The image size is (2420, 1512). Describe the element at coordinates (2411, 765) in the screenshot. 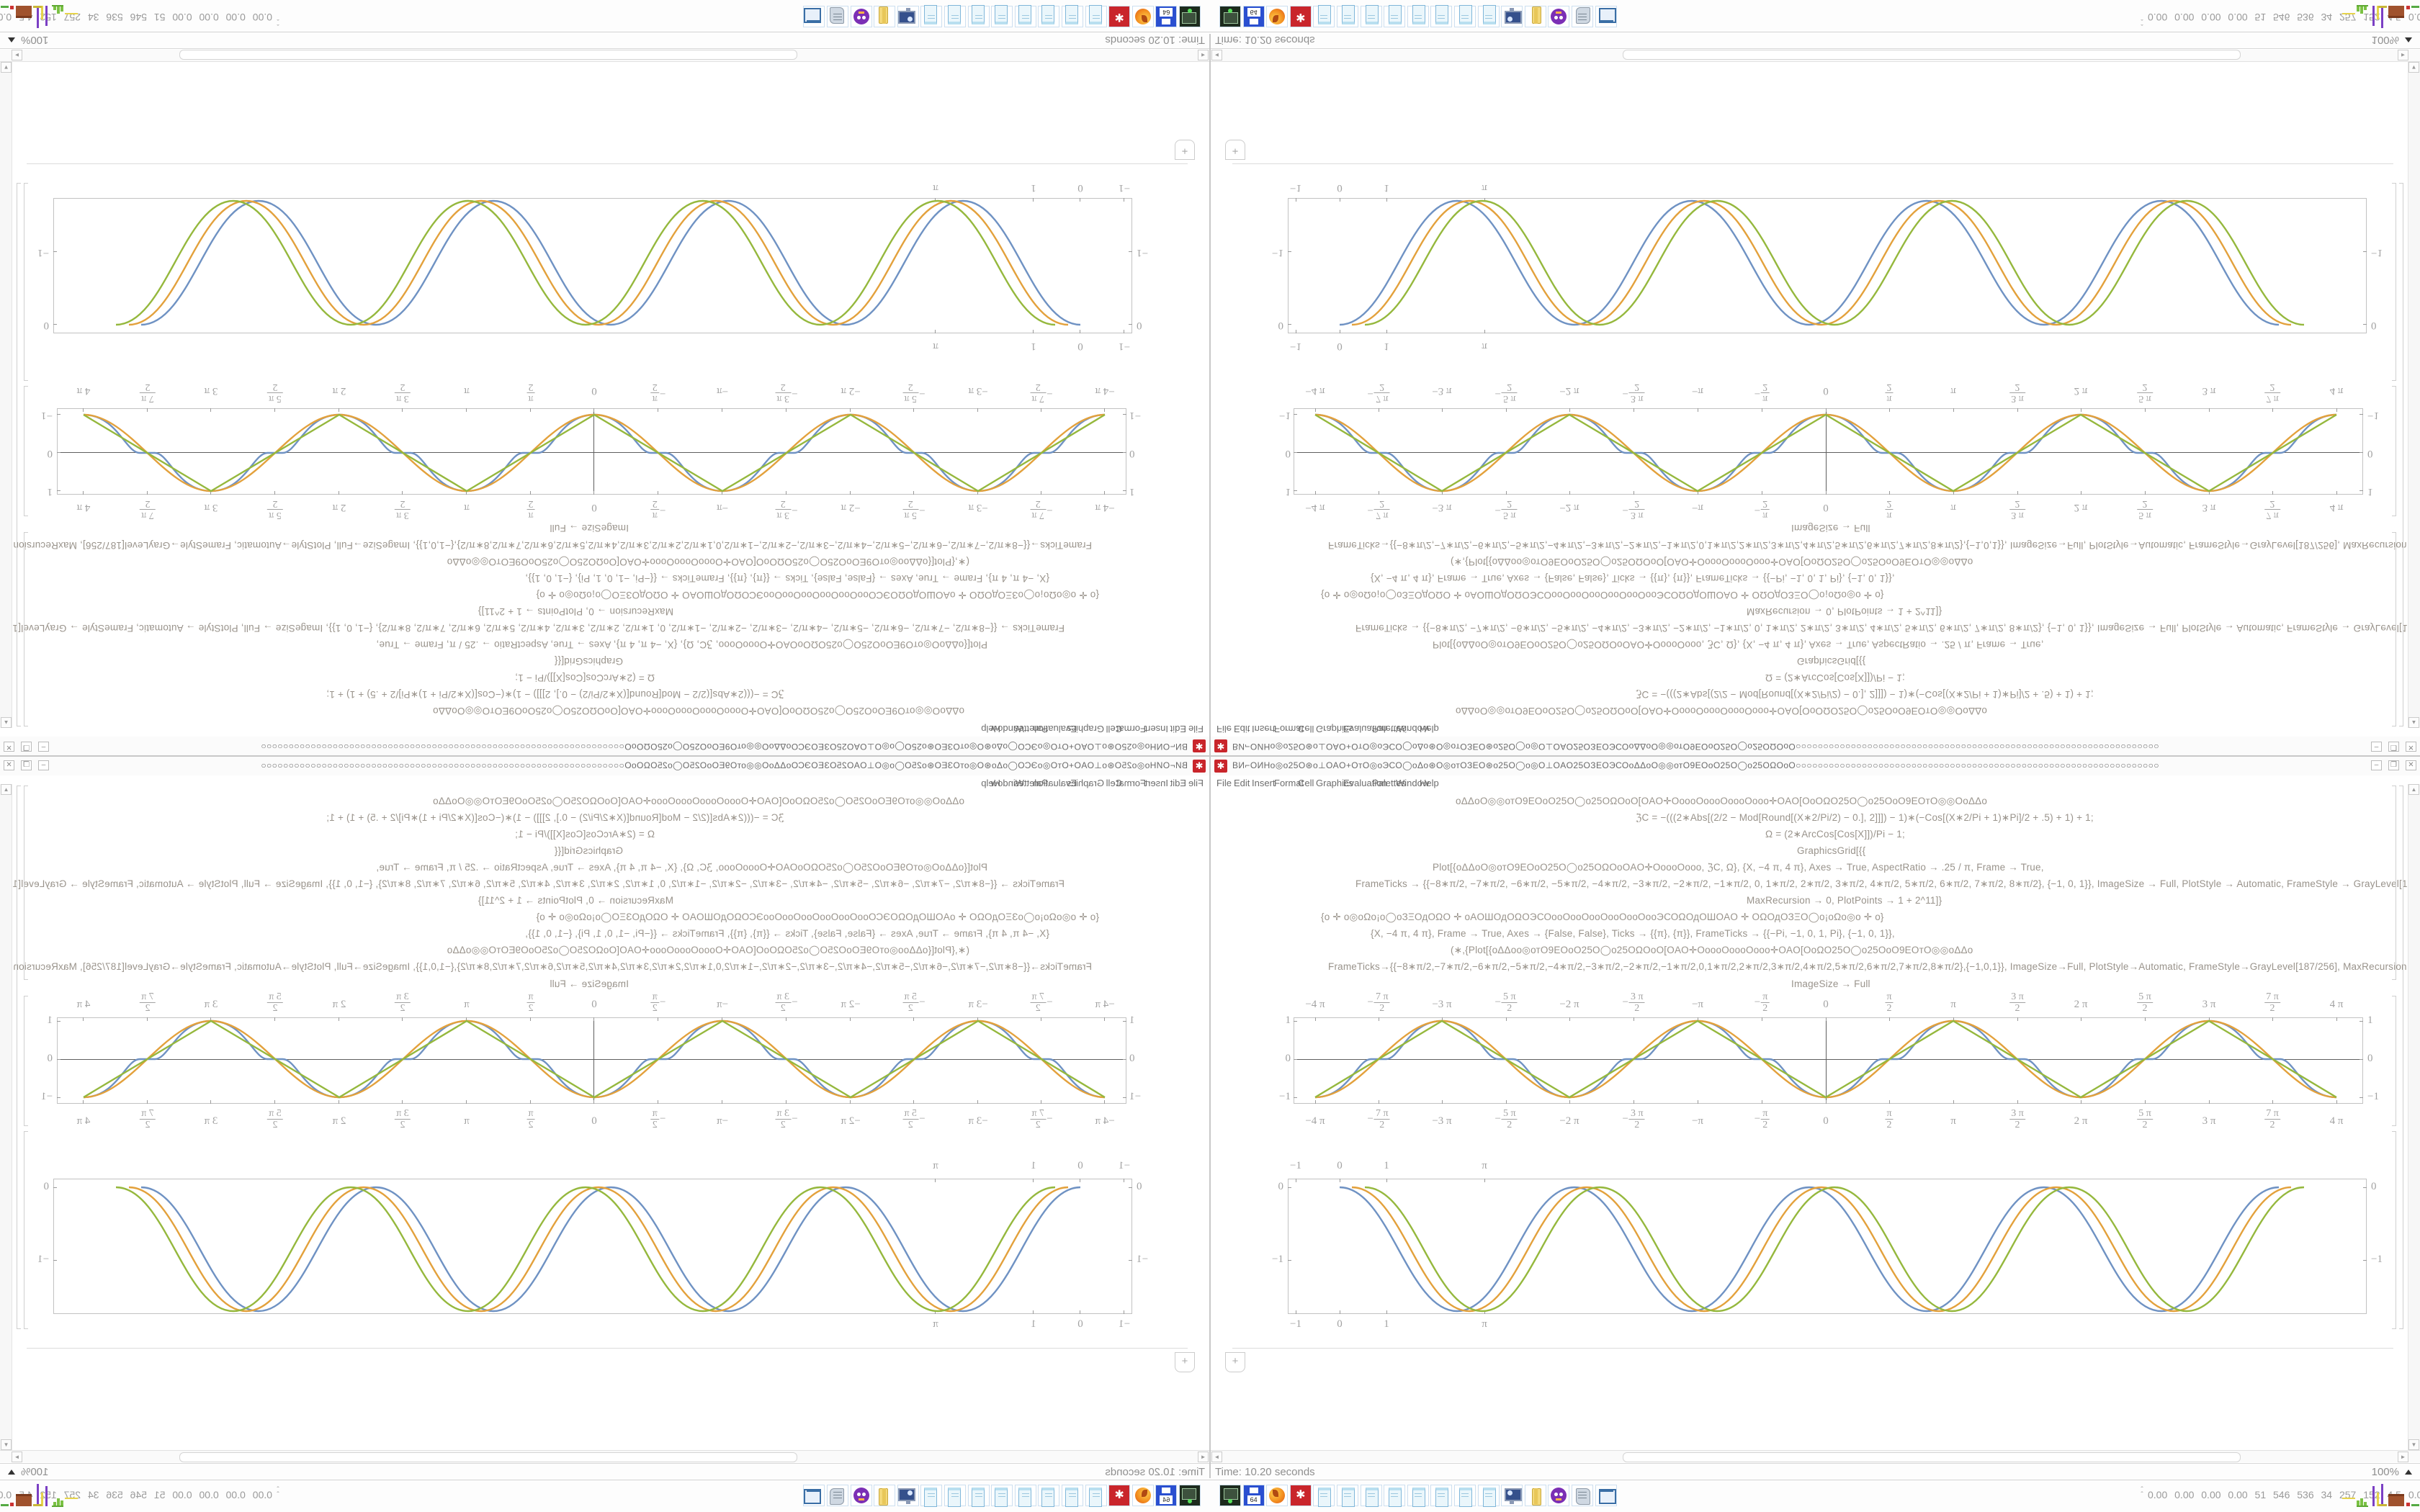

I see `close-button: ✕` at that location.